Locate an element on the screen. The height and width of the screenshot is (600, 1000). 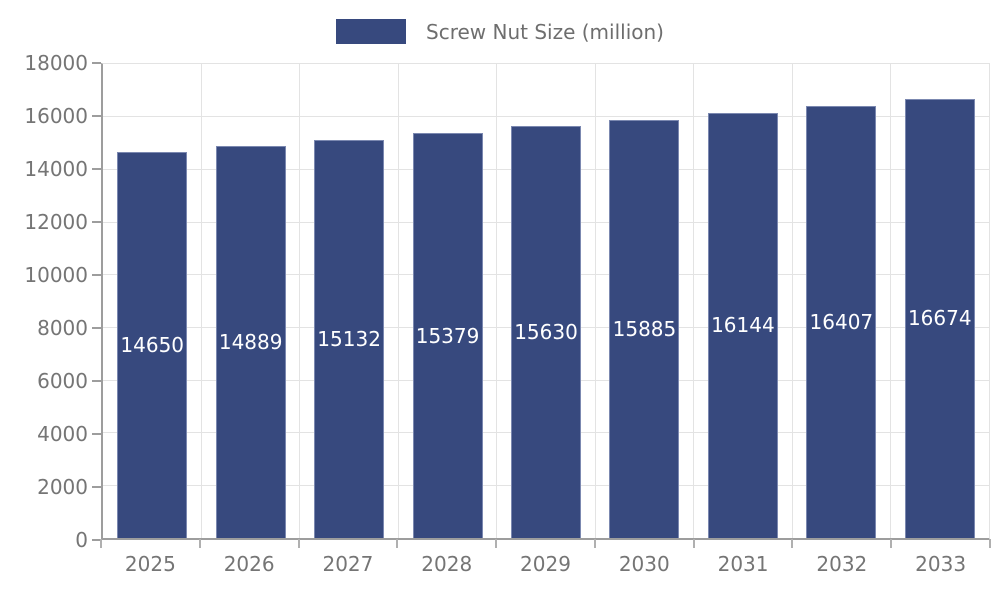
bar-value-label: 16674 is located at coordinates (939, 318).